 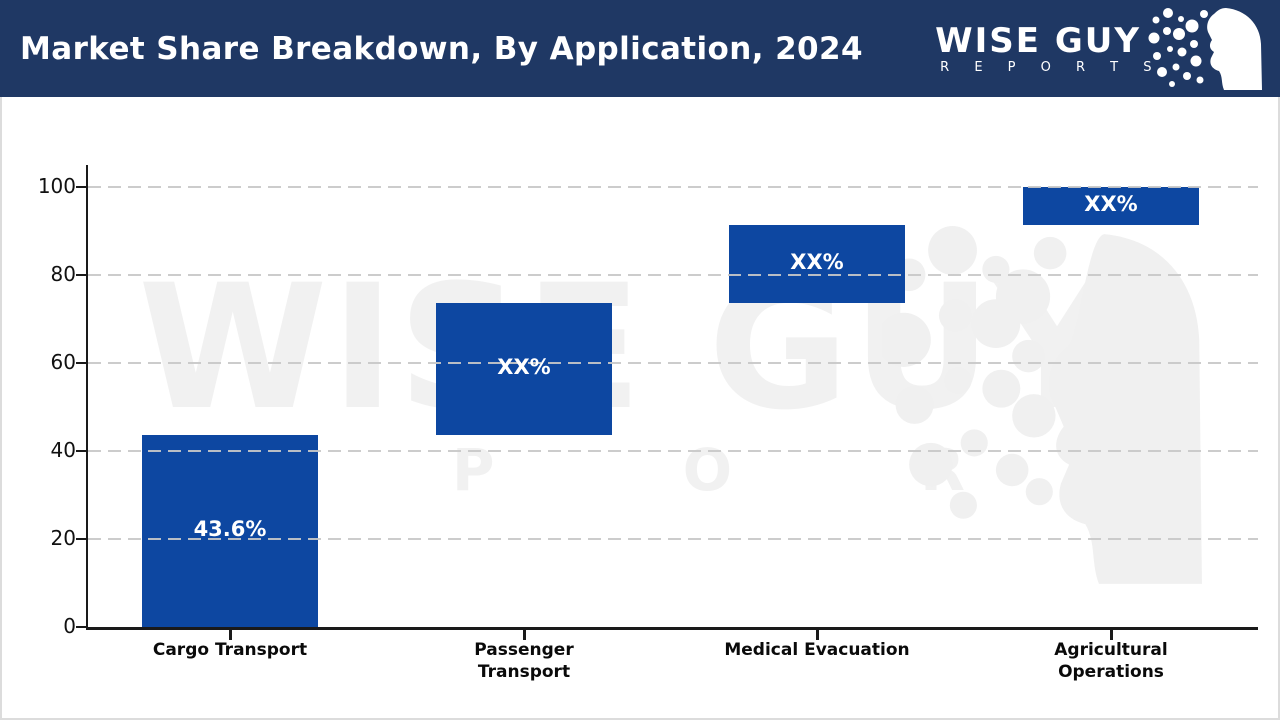 I want to click on x-category-label-line: Agricultural, so click(x=1111, y=650).